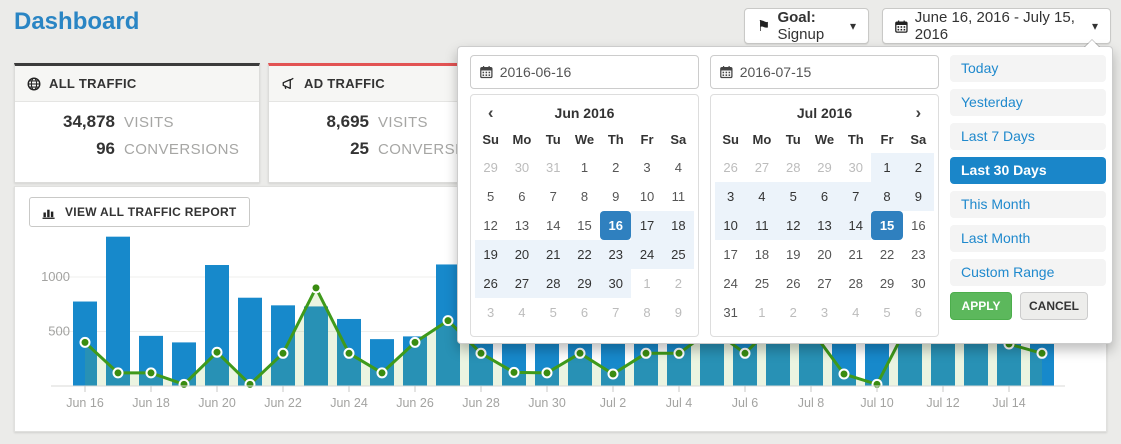  What do you see at coordinates (139, 212) in the screenshot?
I see `view-all-traffic-report-button: VIEW ALL TRAFFIC REPORT` at bounding box center [139, 212].